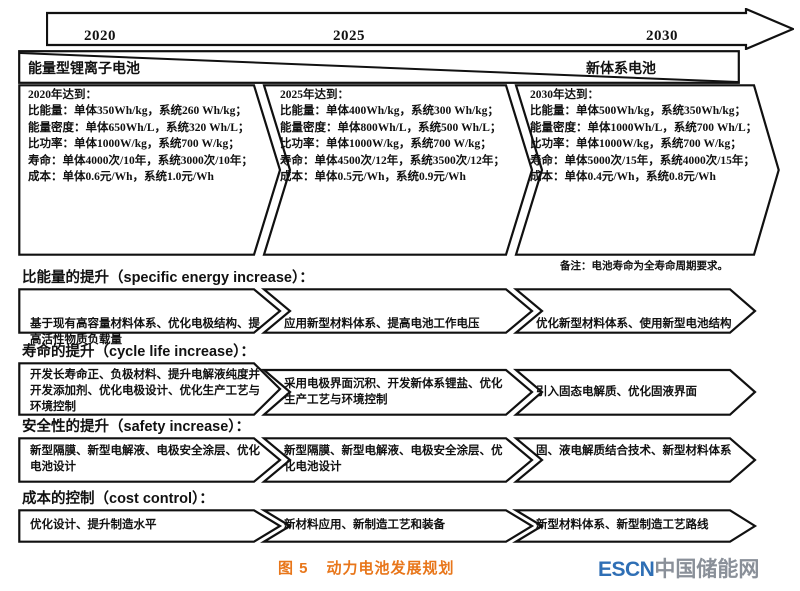 The width and height of the screenshot is (800, 591). What do you see at coordinates (84, 68) in the screenshot?
I see `band-label-lithium-ion: 能量型锂离子电池` at bounding box center [84, 68].